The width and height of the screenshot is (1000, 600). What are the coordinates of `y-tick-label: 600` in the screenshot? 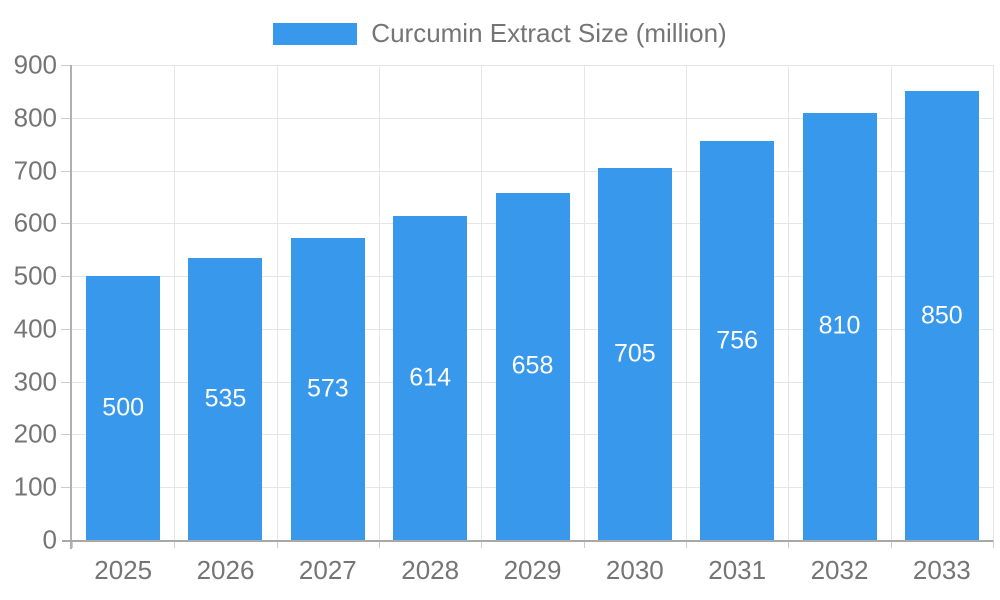 It's located at (35, 222).